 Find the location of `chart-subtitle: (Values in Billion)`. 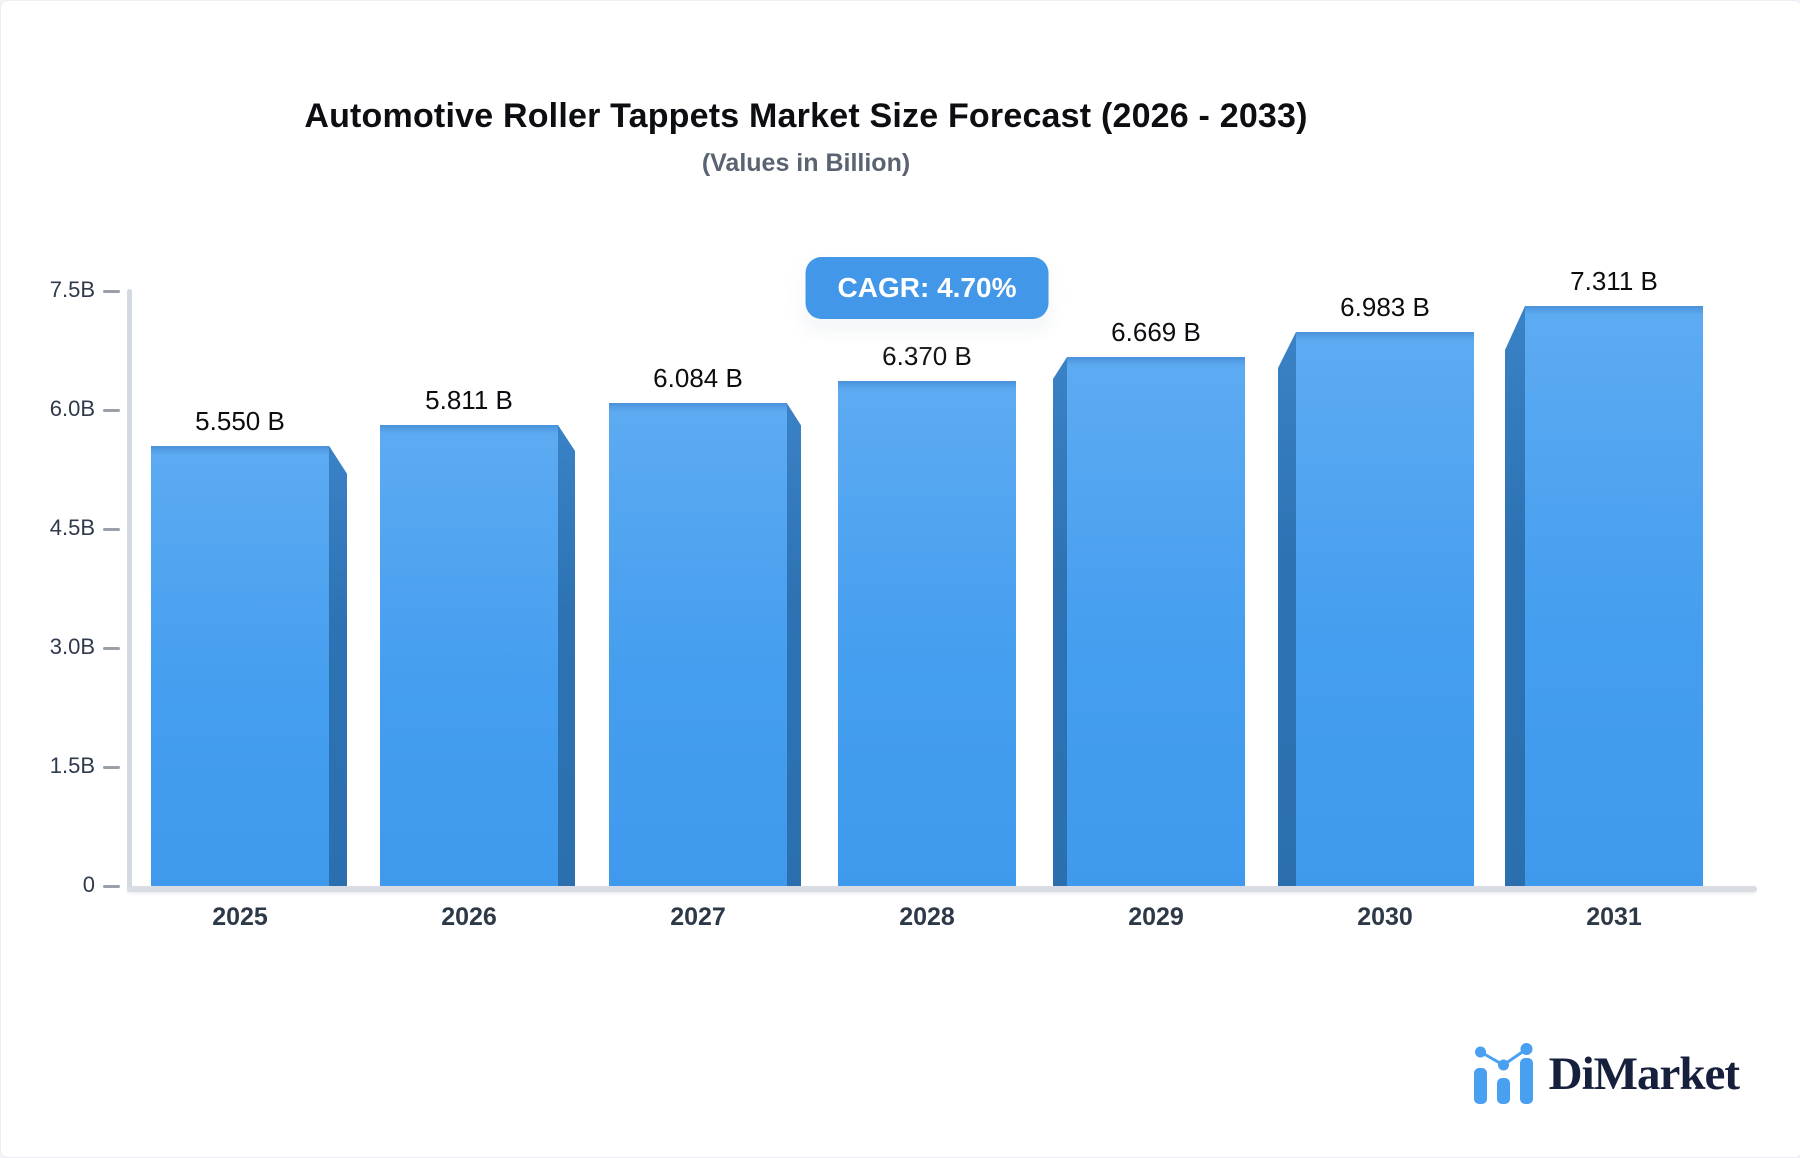

chart-subtitle: (Values in Billion) is located at coordinates (806, 163).